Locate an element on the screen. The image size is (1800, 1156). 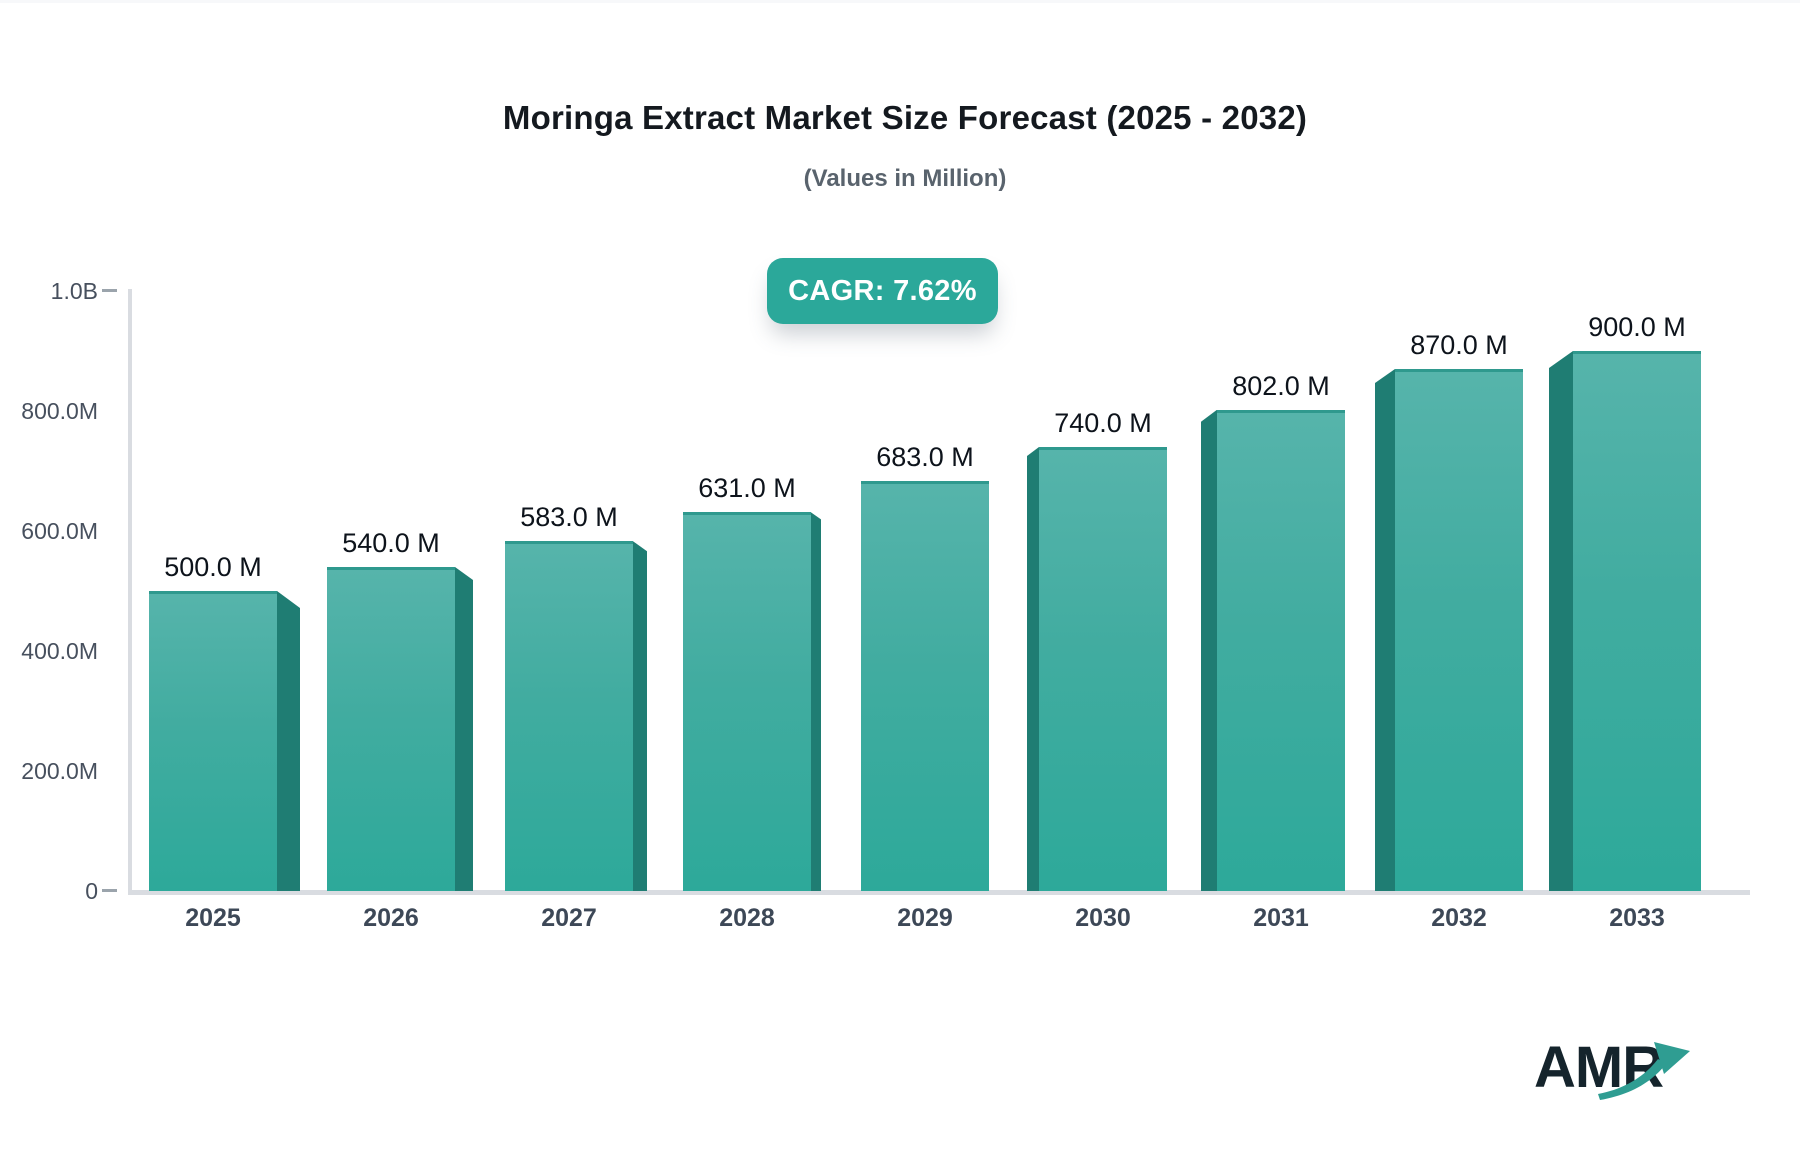
chart-subtitle: (Values in Million) is located at coordinates (905, 178).